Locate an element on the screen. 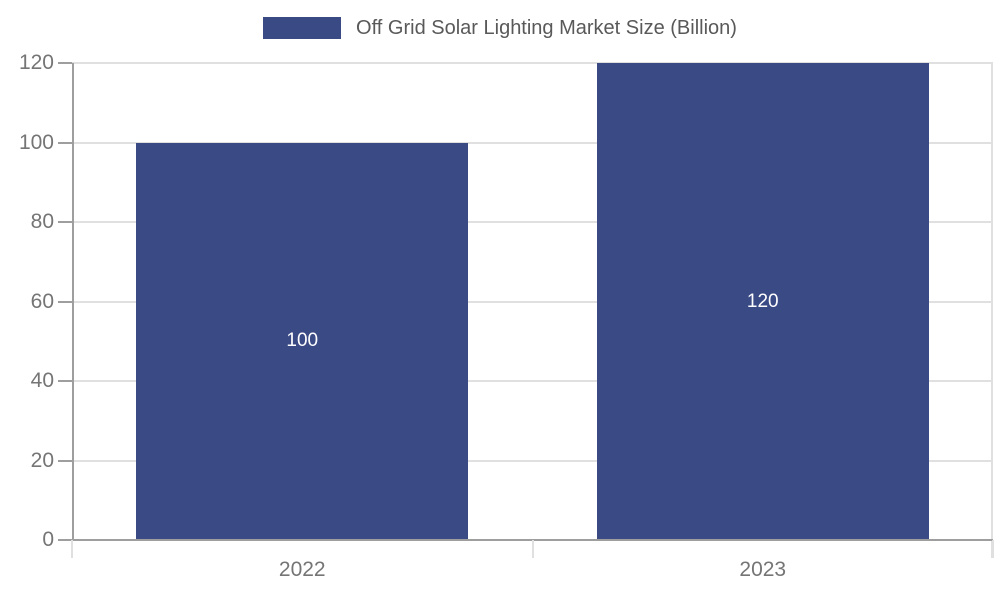 Image resolution: width=1000 pixels, height=600 pixels. y-tick-label-100: 100 is located at coordinates (36, 142).